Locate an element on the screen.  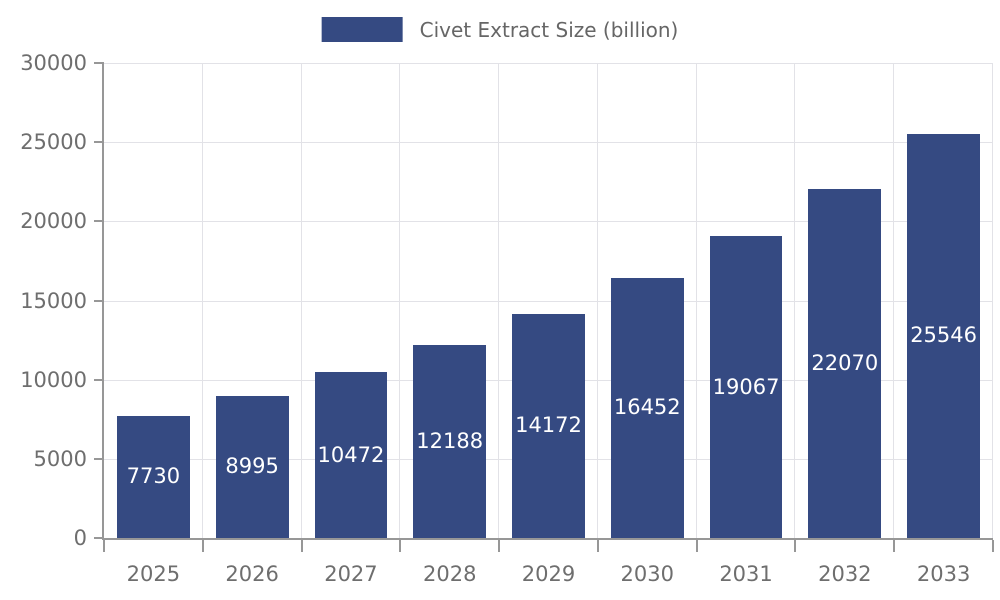
y-axis-label: 20000 is located at coordinates (53, 221).